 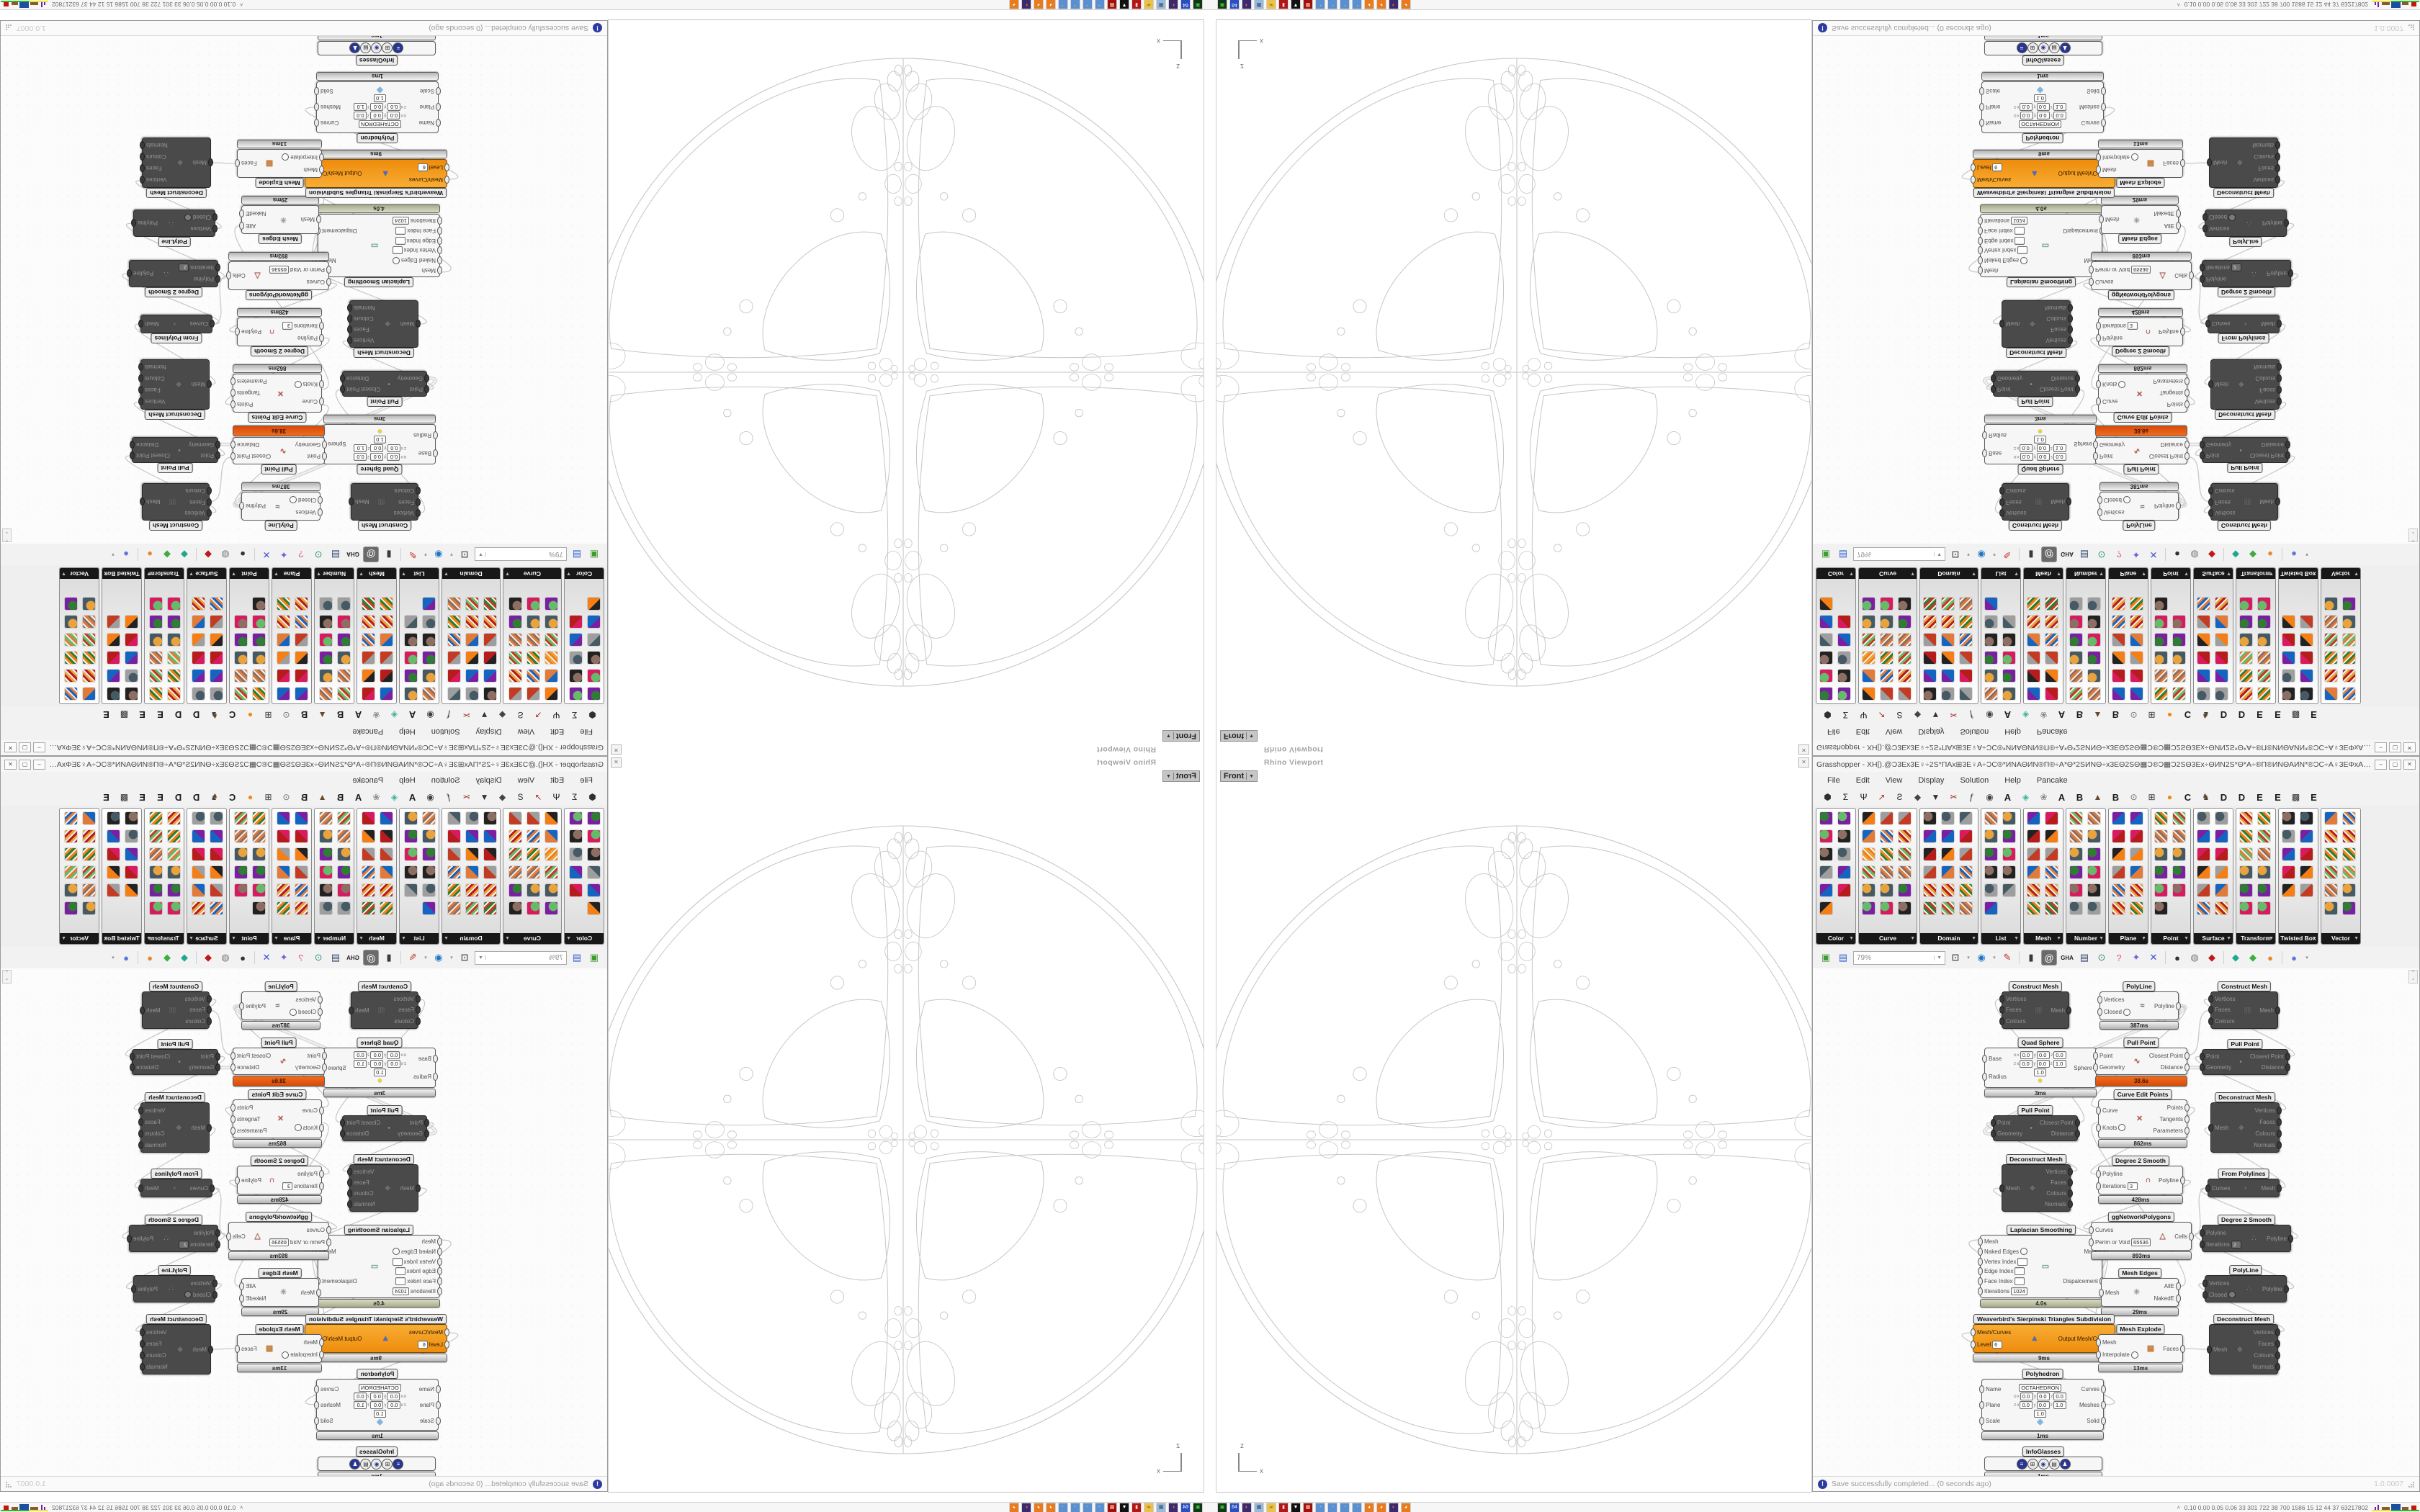 What do you see at coordinates (206, 938) in the screenshot?
I see `palette-section-label: Surface ▼` at bounding box center [206, 938].